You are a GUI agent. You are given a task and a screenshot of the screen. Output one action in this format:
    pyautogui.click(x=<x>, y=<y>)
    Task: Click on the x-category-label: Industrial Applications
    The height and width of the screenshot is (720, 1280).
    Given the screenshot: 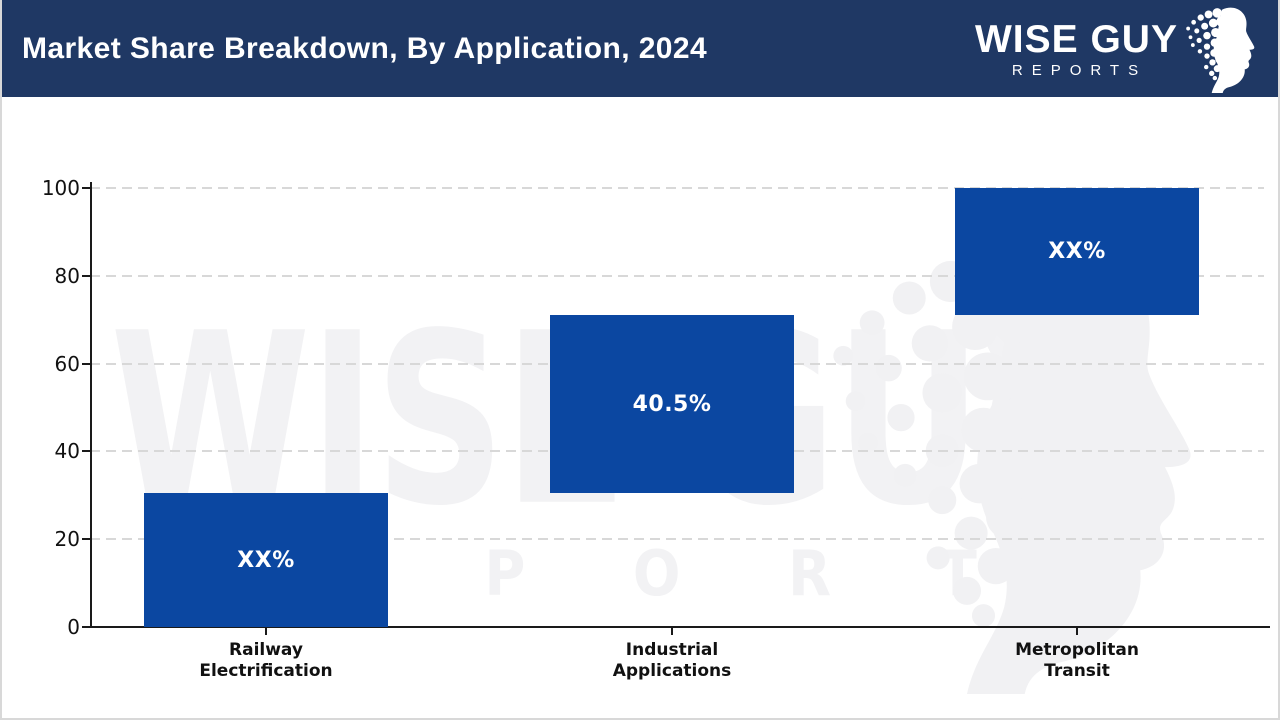 What is the action you would take?
    pyautogui.click(x=672, y=661)
    